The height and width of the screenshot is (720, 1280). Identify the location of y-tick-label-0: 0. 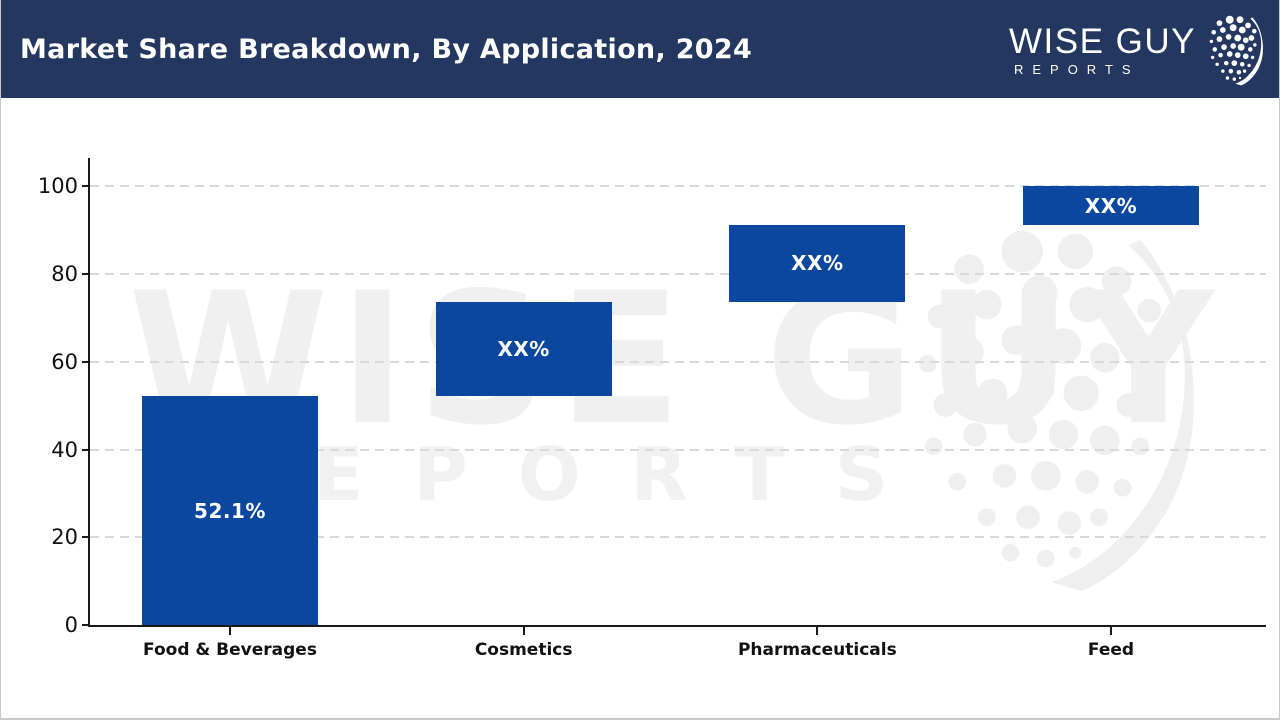
(71, 625).